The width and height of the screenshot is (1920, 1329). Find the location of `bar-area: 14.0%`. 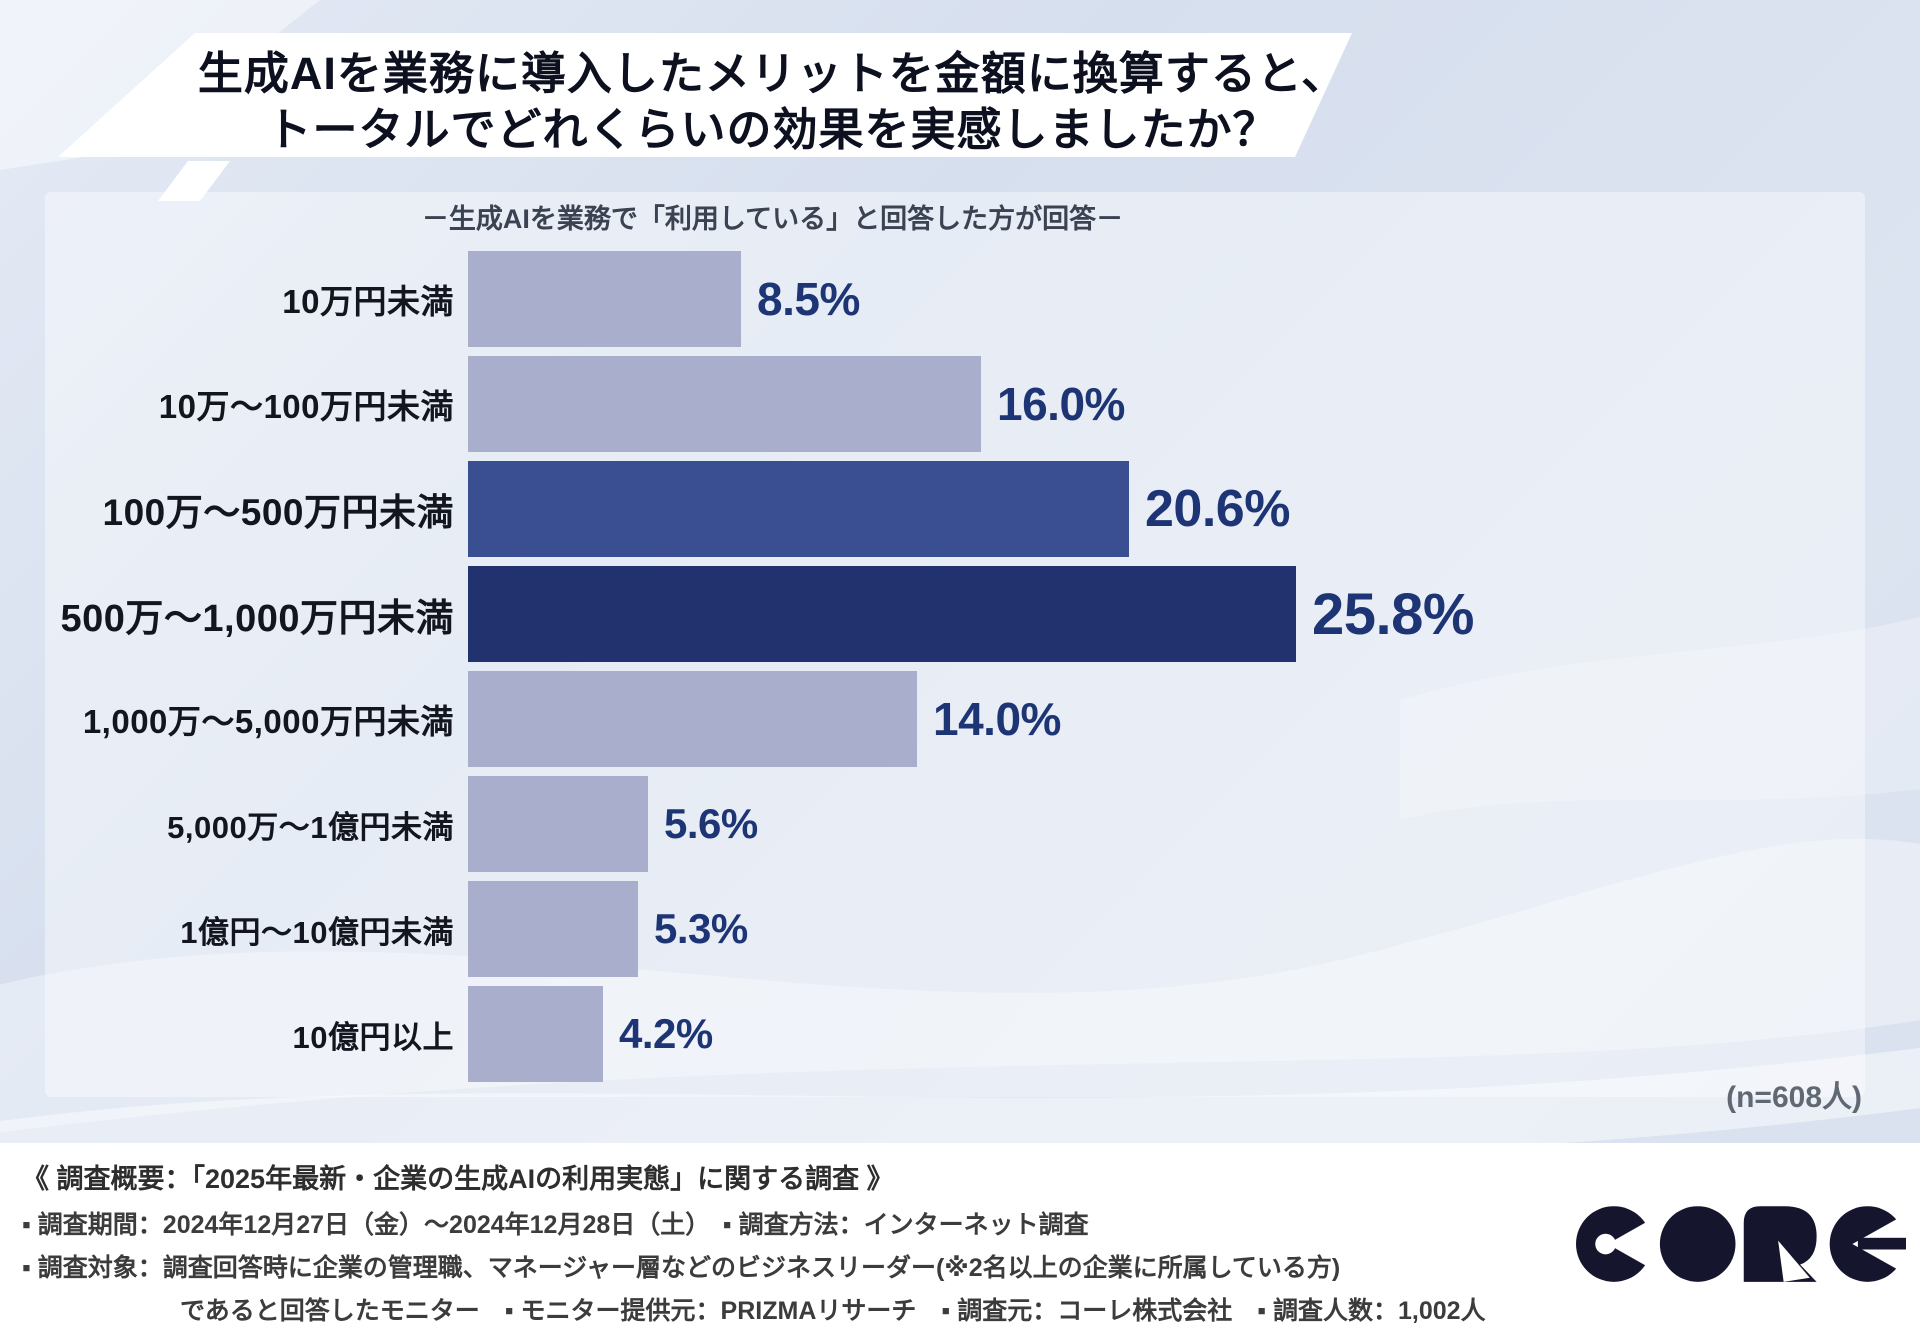

bar-area: 14.0% is located at coordinates (1184, 719).